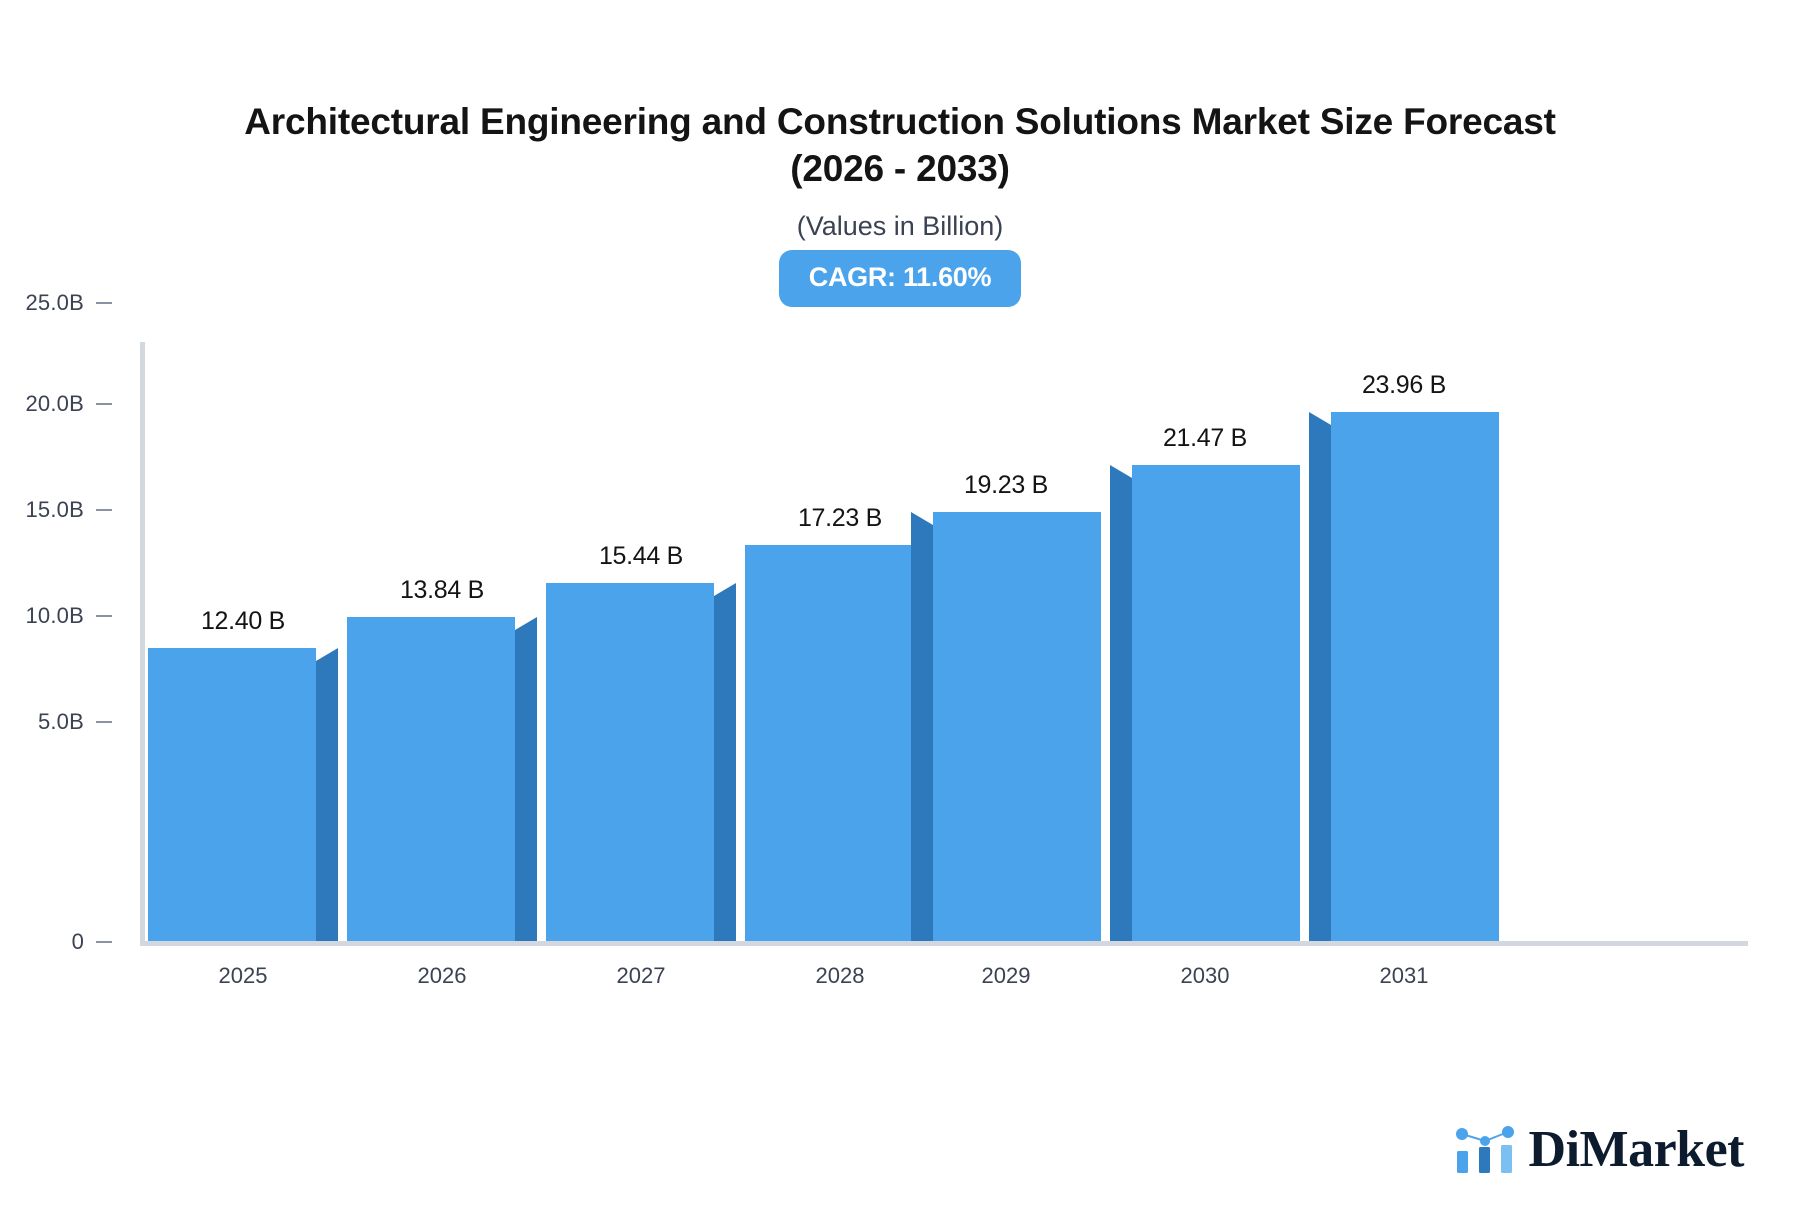 The height and width of the screenshot is (1212, 1800). I want to click on cagr-badge: CAGR: 11.60%, so click(900, 278).